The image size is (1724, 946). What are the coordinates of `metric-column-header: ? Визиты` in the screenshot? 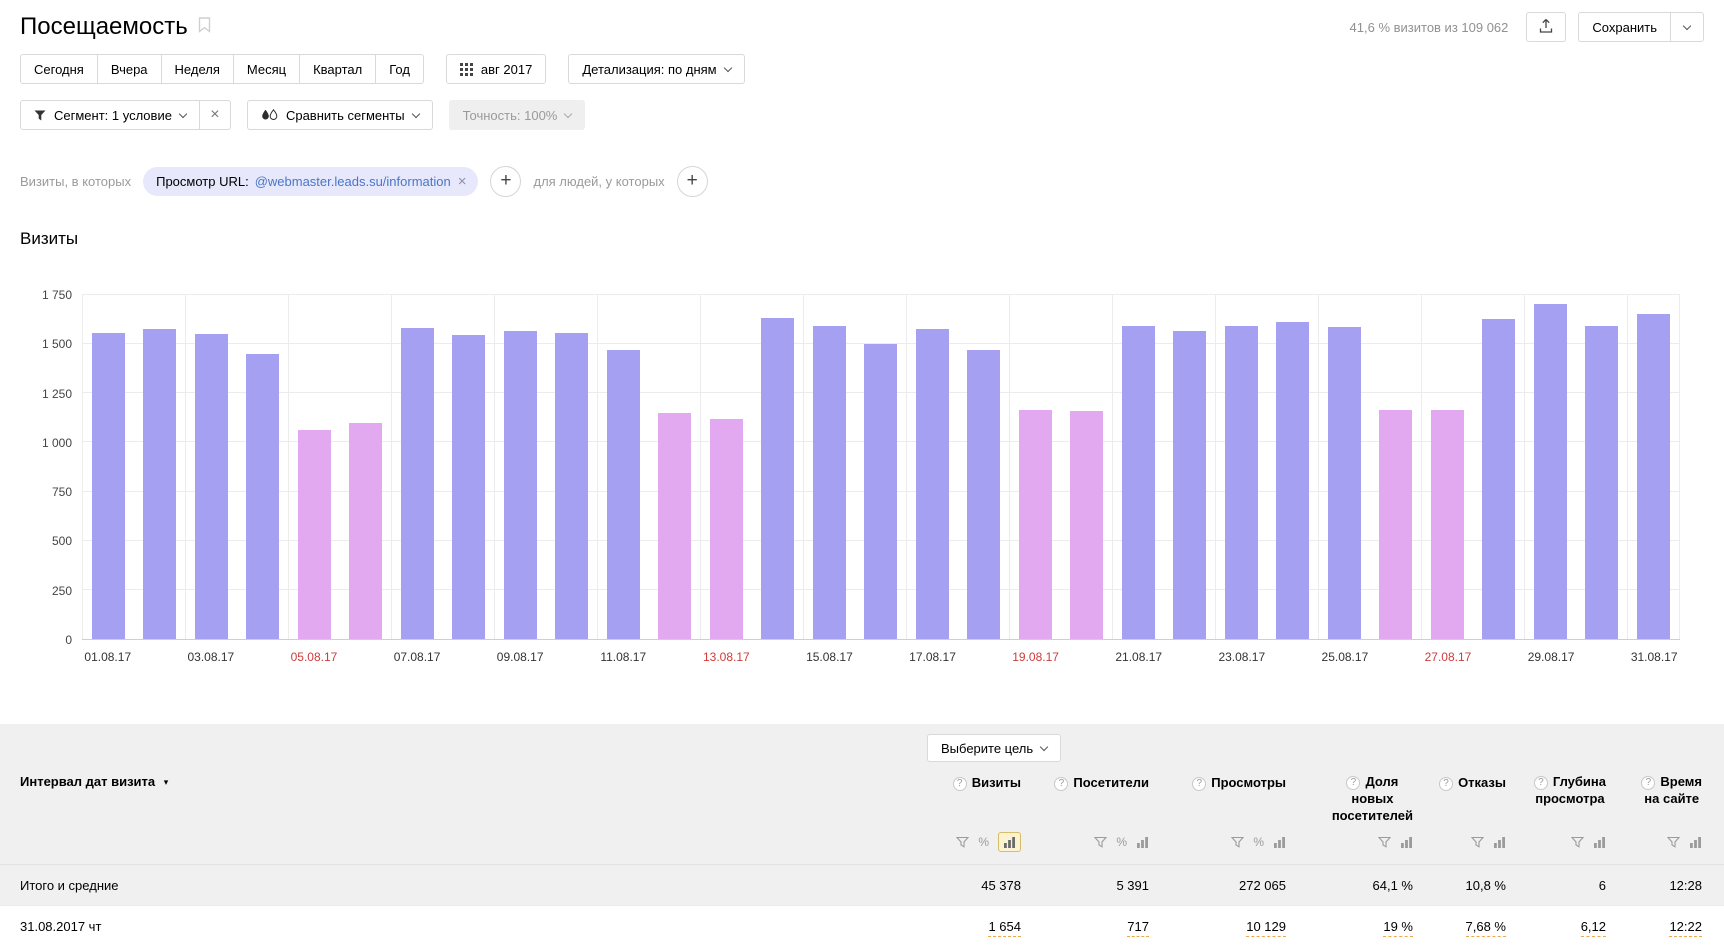 It's located at (975, 783).